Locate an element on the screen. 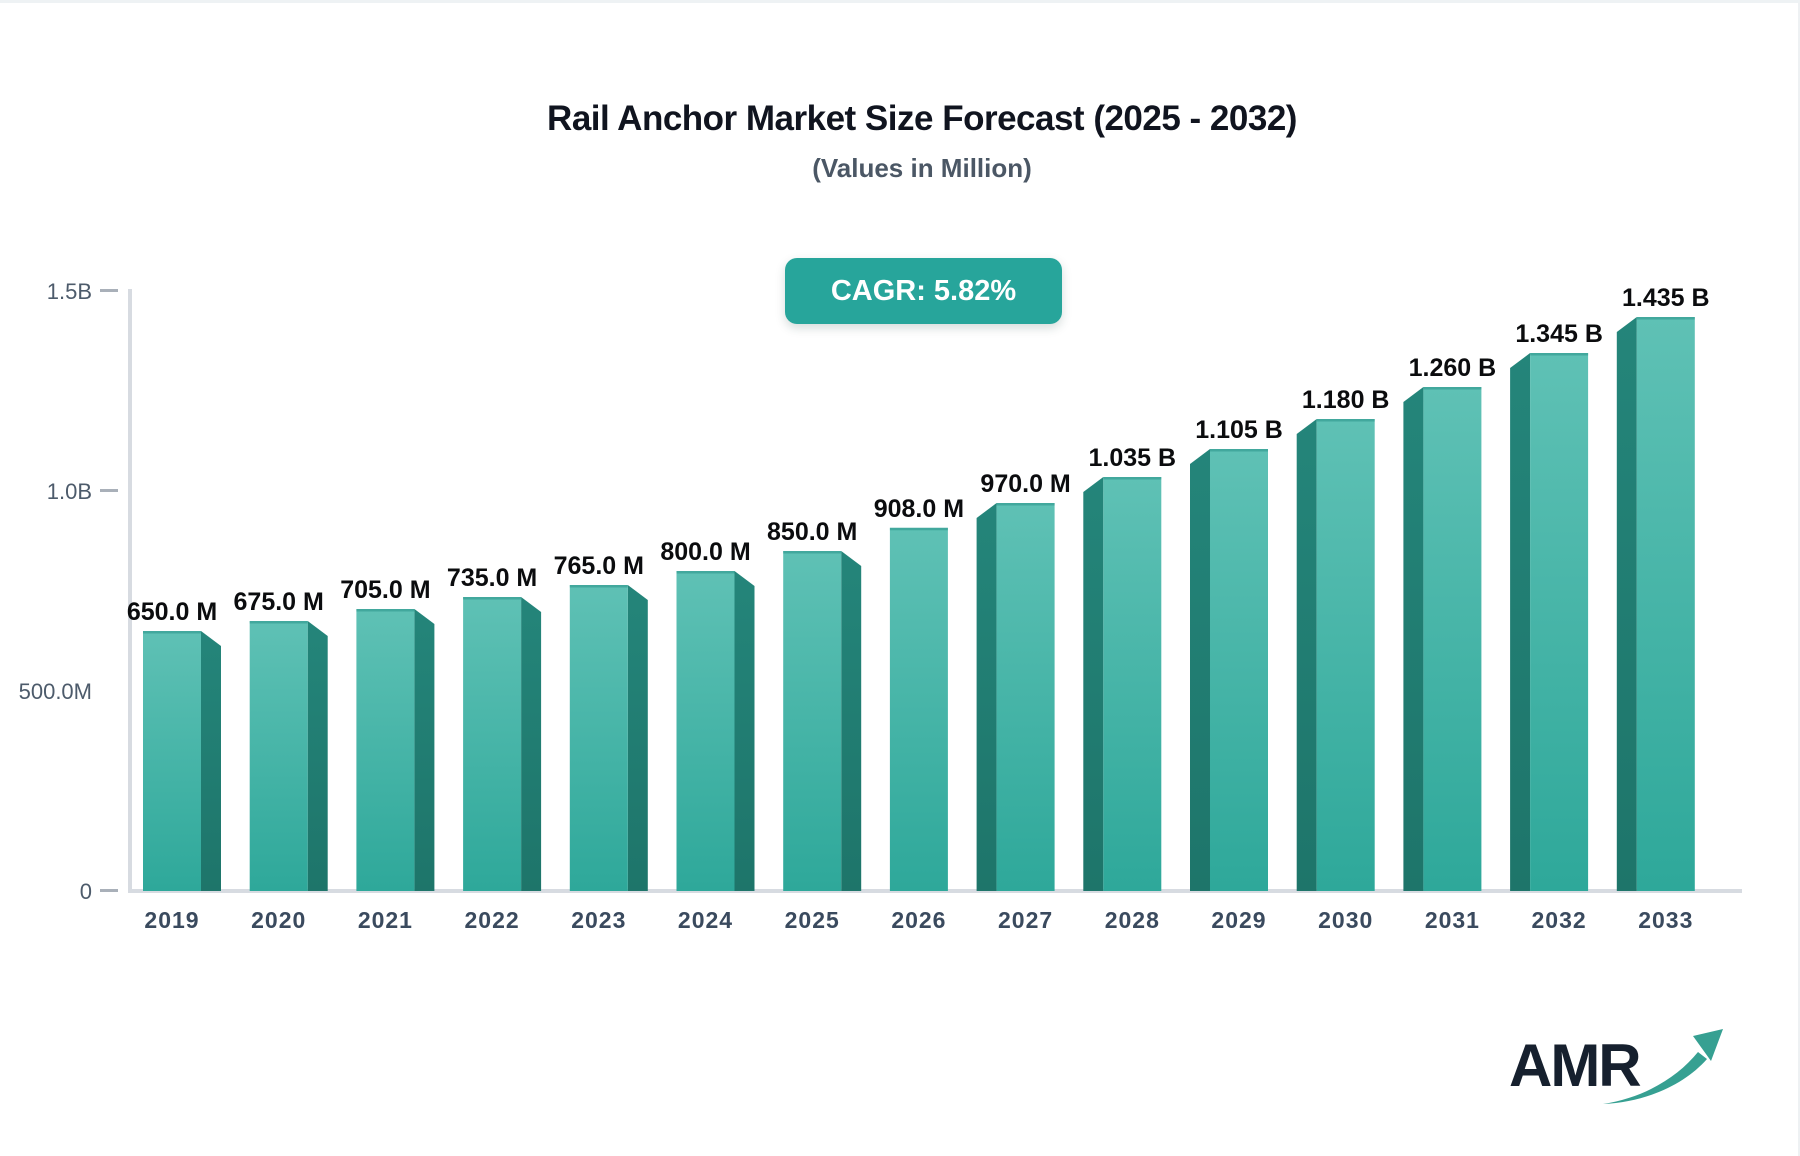 The height and width of the screenshot is (1156, 1800). x-axis-label-2027: 2027 is located at coordinates (1025, 920).